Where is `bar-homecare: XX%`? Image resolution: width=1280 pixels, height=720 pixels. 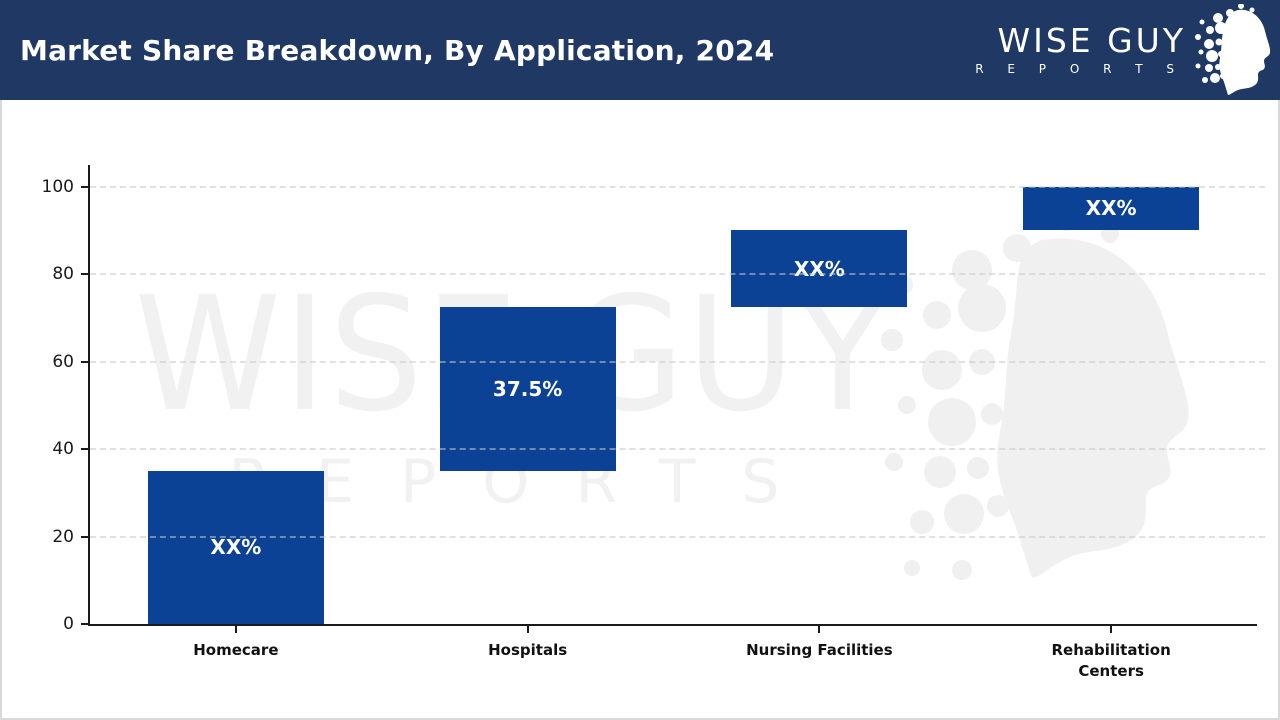
bar-homecare: XX% is located at coordinates (235, 547).